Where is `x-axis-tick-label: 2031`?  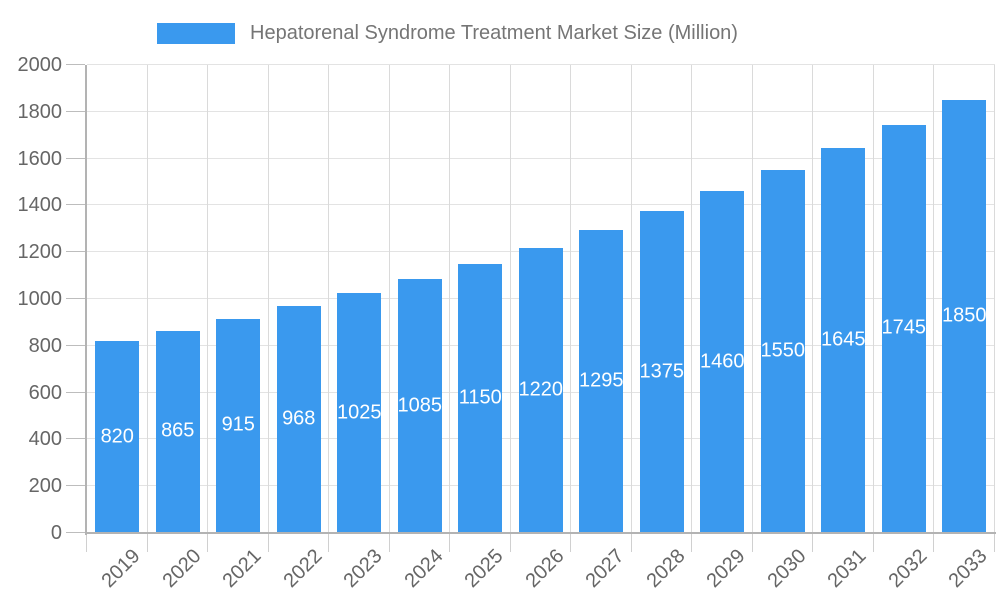
x-axis-tick-label: 2031 is located at coordinates (847, 569).